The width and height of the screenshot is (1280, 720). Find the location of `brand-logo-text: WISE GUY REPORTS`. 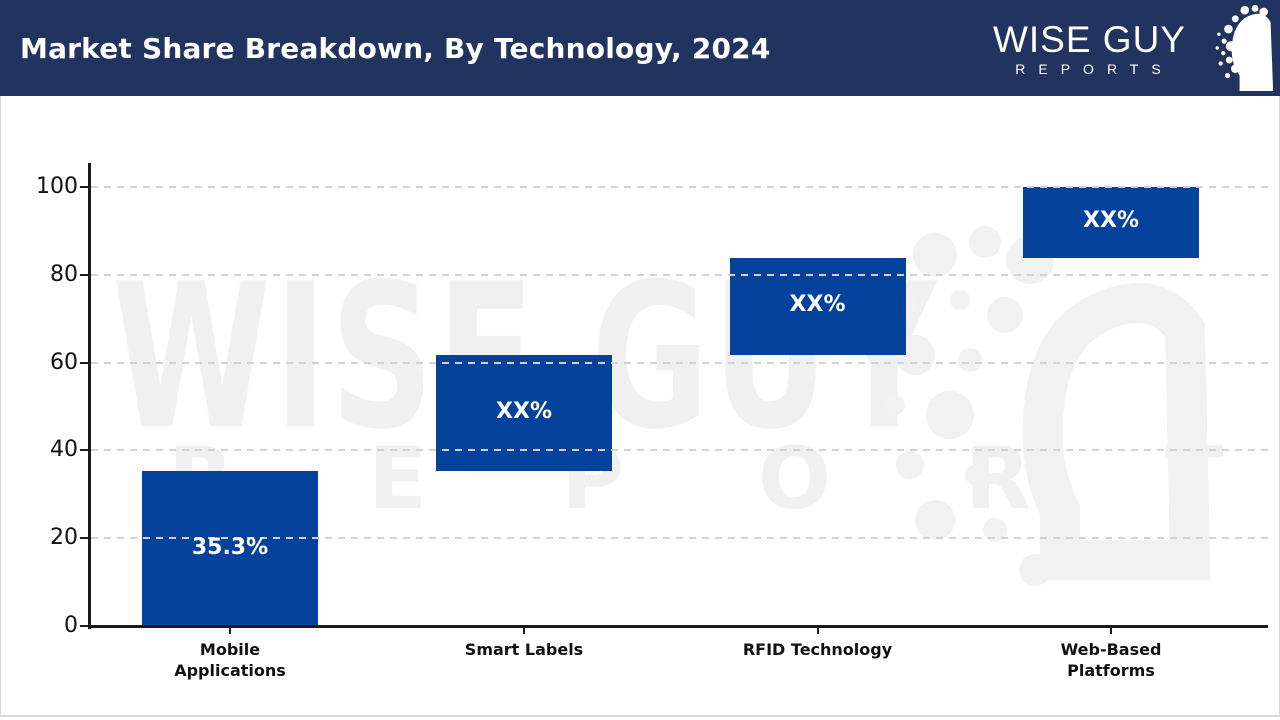

brand-logo-text: WISE GUY REPORTS is located at coordinates (1089, 48).